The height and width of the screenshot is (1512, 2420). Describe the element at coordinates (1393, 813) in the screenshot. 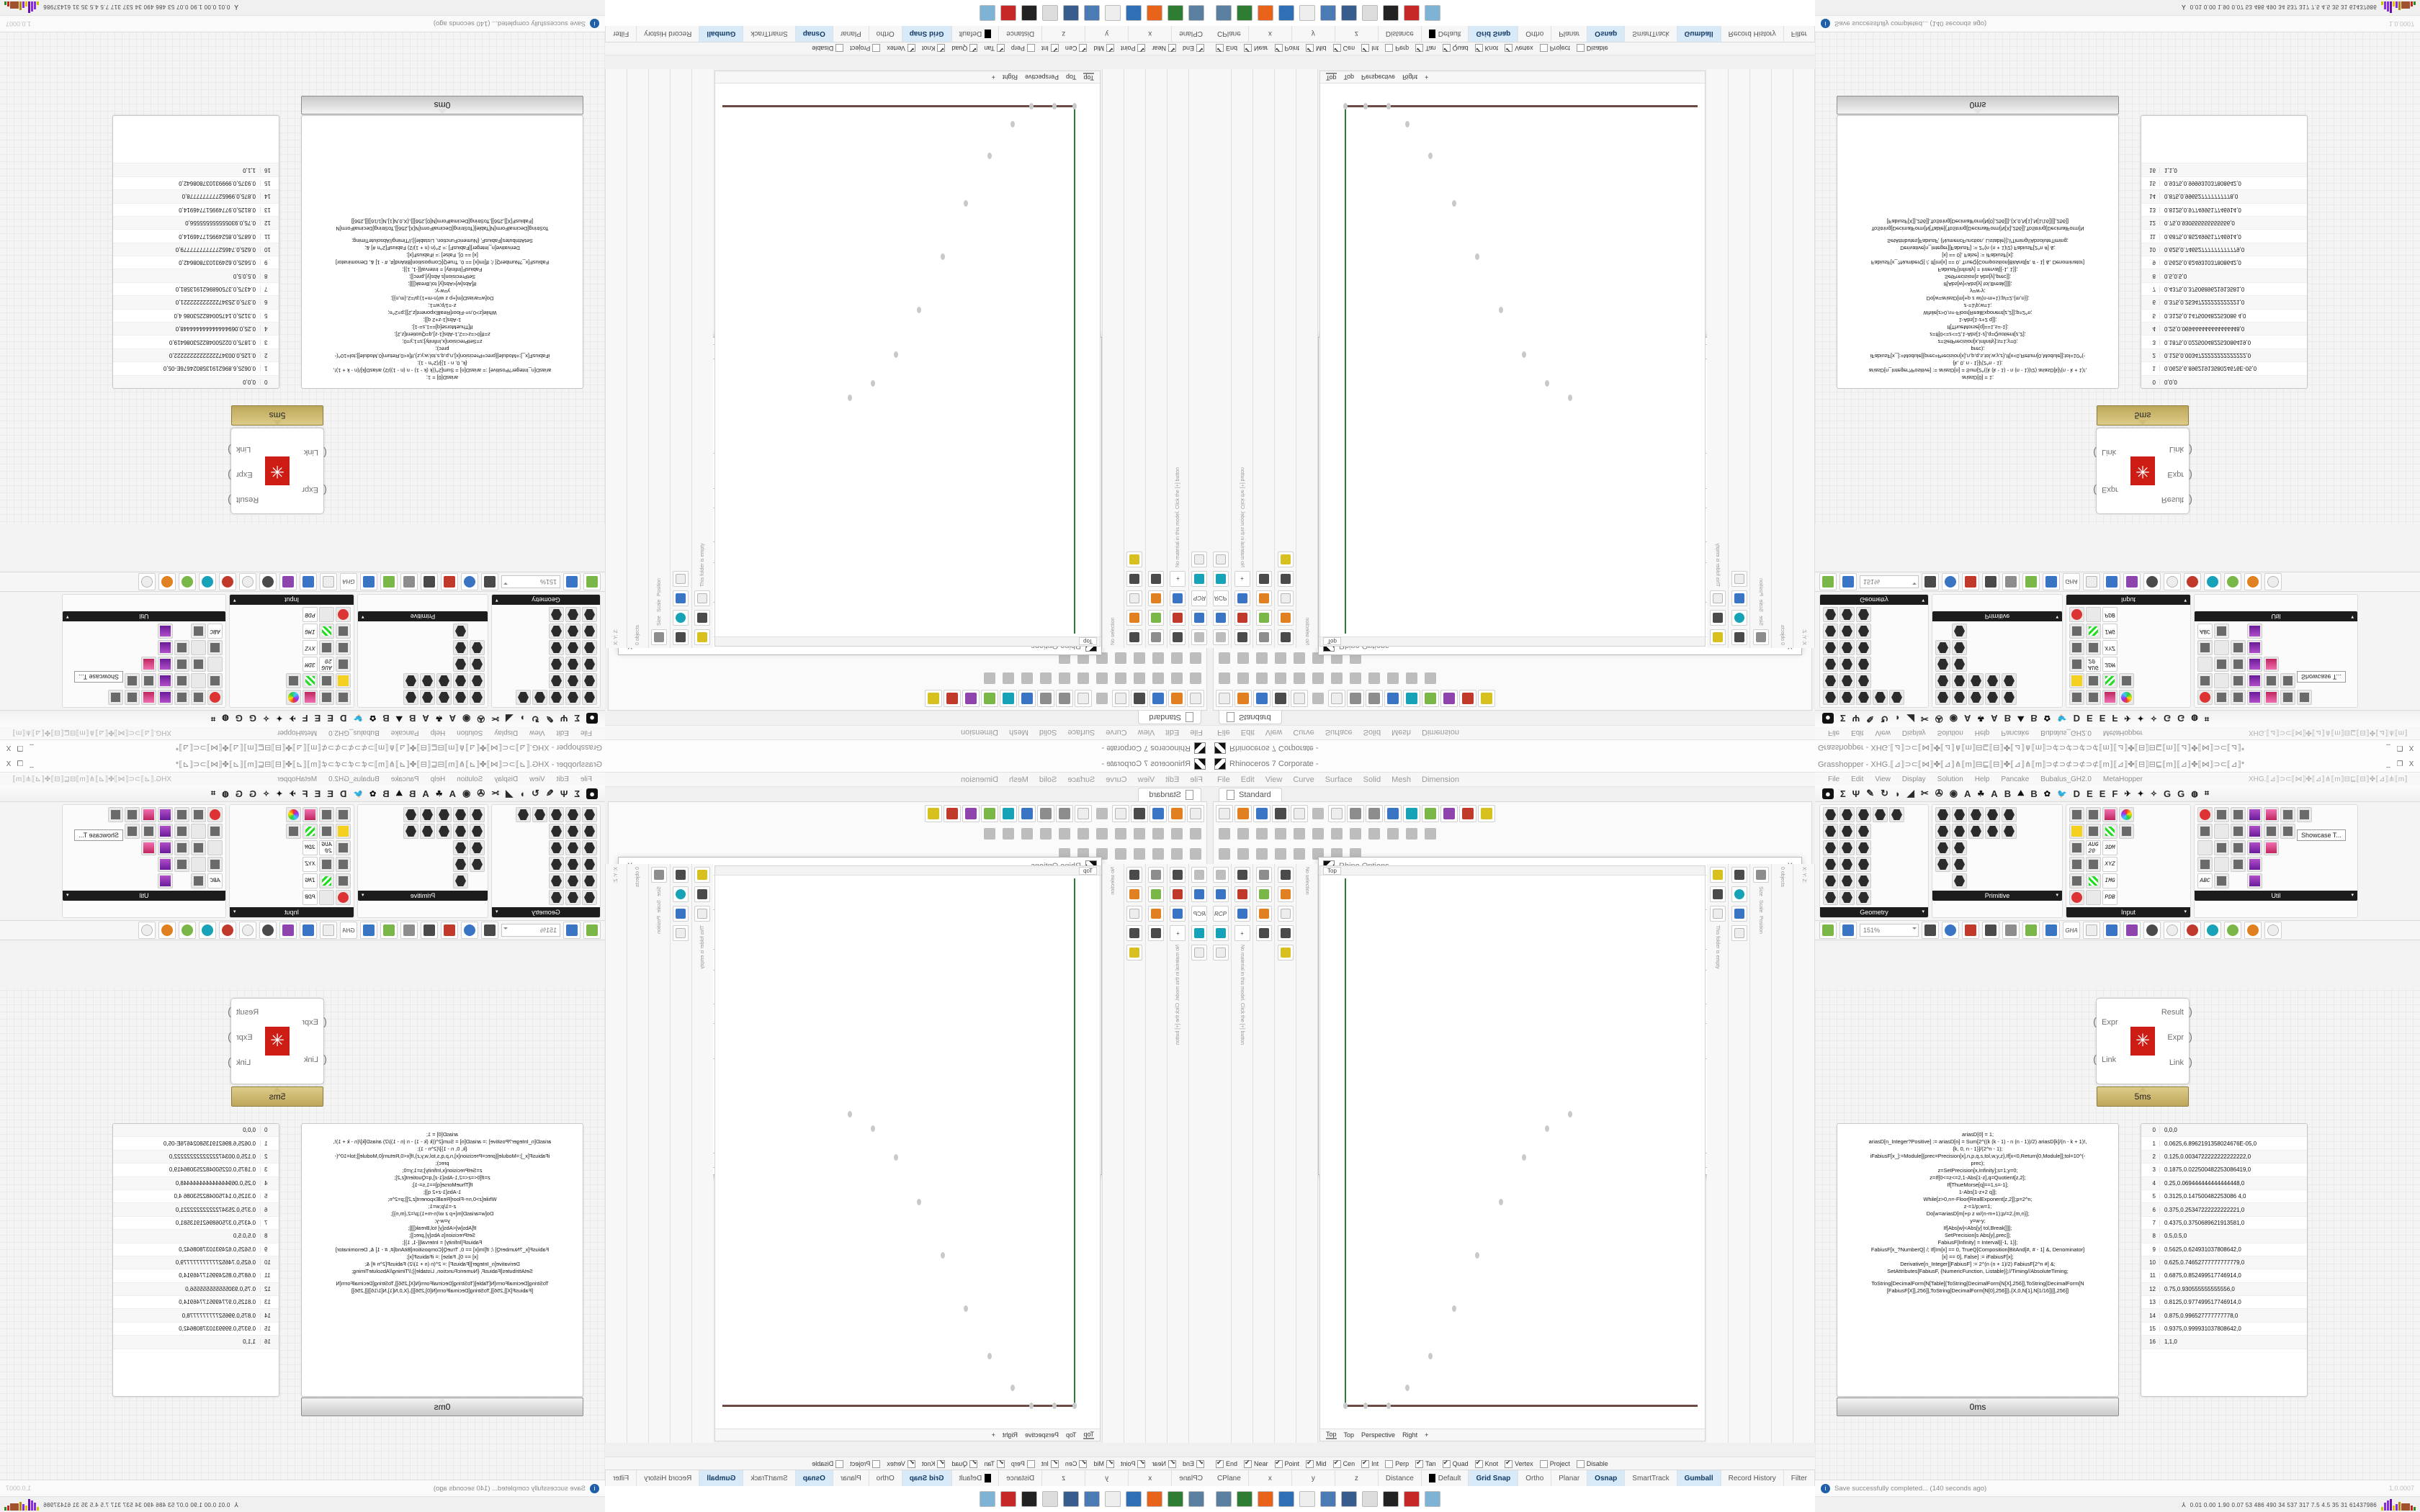

I see `zoom-extents-icon` at that location.